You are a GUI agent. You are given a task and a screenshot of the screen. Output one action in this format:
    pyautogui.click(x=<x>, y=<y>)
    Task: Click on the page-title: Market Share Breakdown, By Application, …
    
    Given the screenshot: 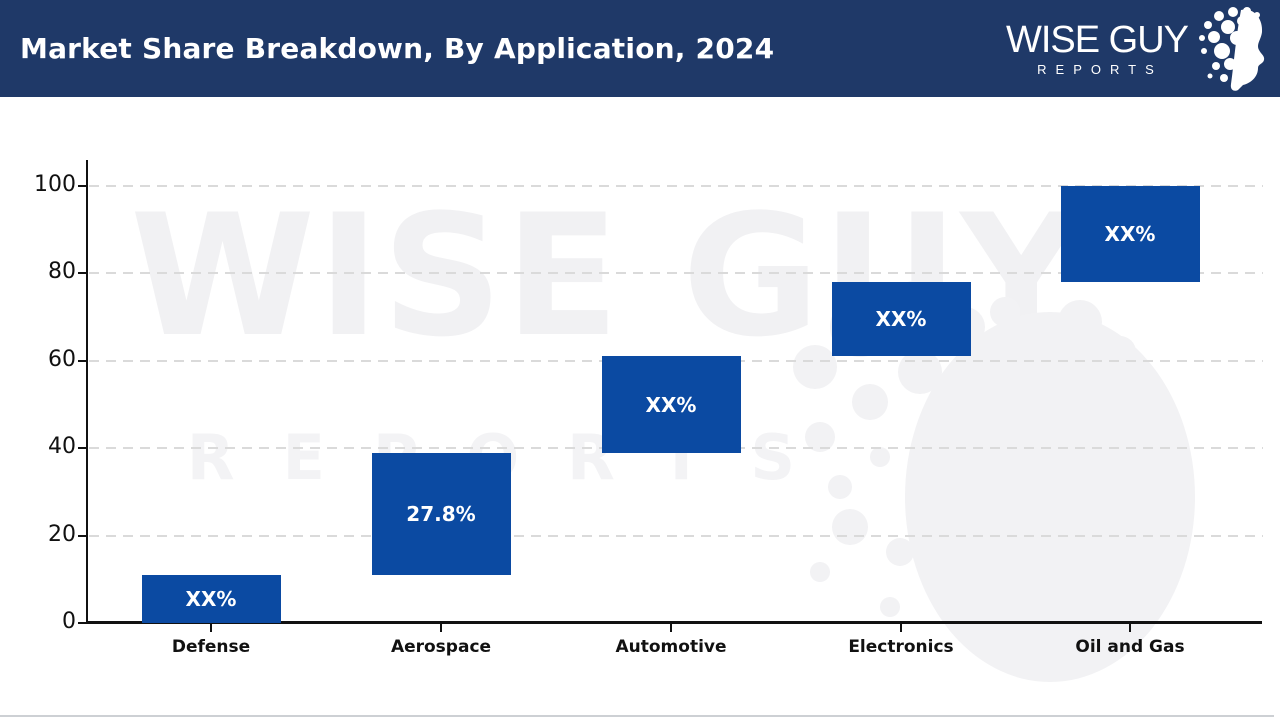 What is the action you would take?
    pyautogui.click(x=397, y=48)
    